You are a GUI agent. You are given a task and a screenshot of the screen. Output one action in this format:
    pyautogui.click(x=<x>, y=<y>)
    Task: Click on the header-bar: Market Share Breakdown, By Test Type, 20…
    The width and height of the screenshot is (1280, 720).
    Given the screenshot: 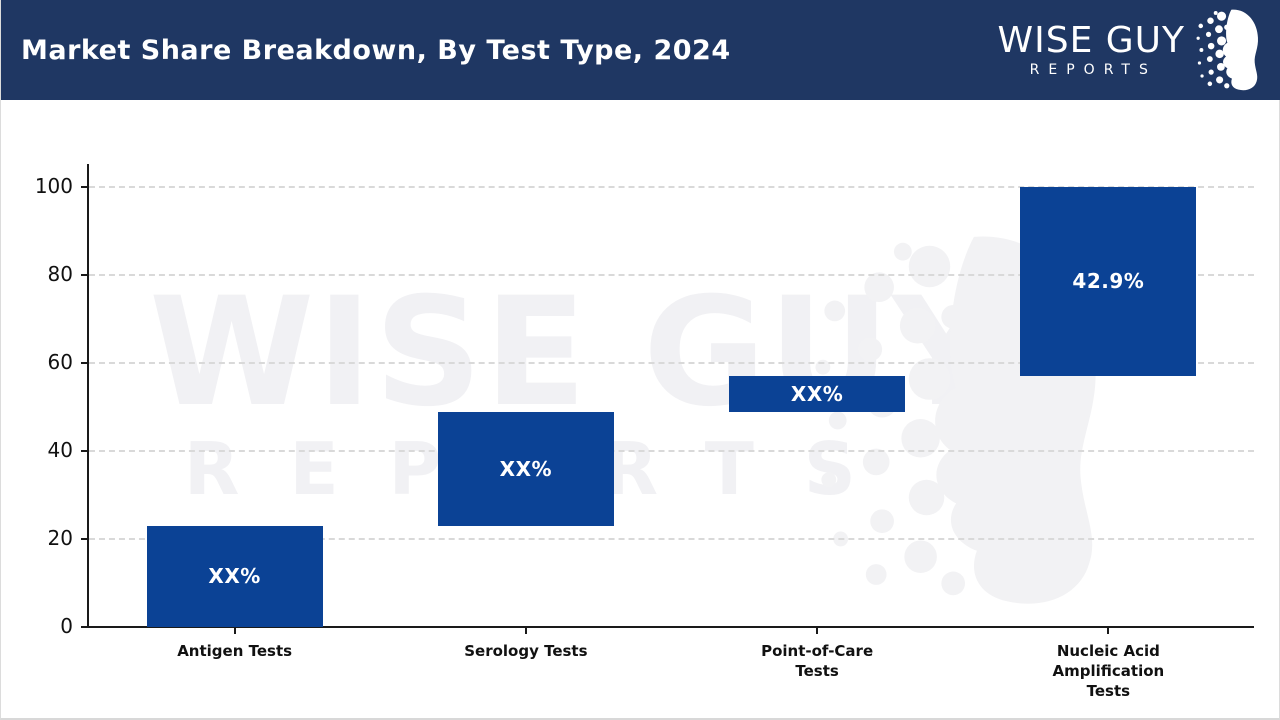 What is the action you would take?
    pyautogui.click(x=640, y=50)
    